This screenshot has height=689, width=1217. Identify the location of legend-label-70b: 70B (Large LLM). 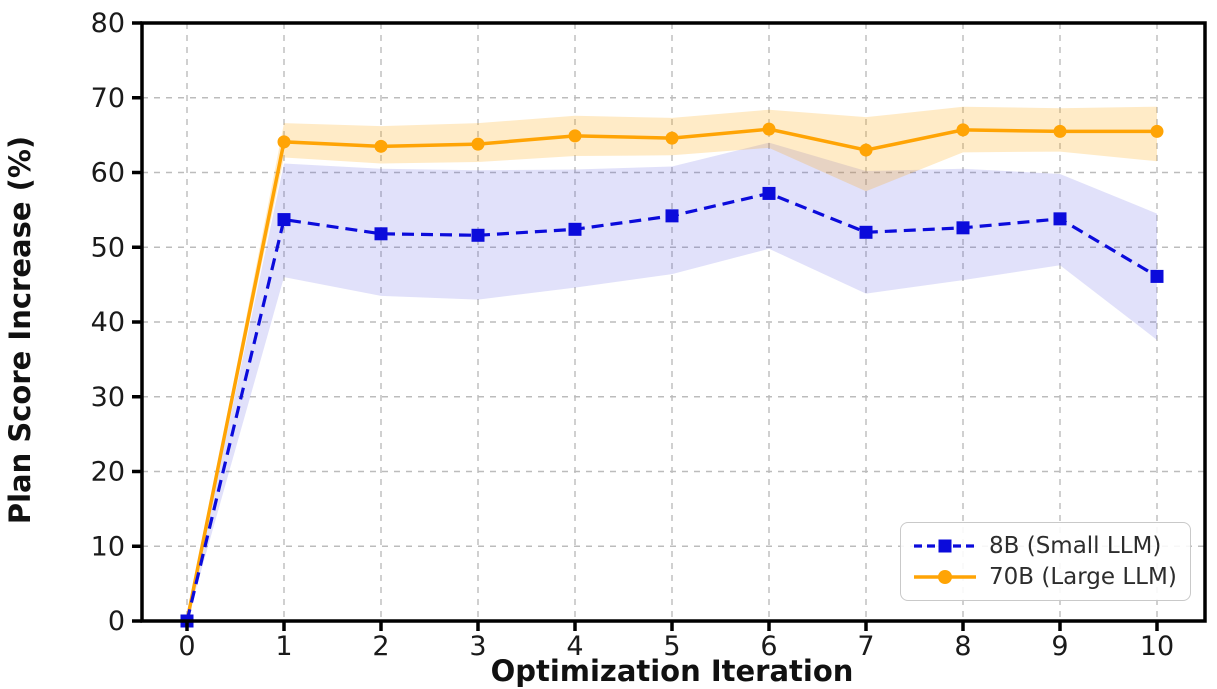
(1083, 576).